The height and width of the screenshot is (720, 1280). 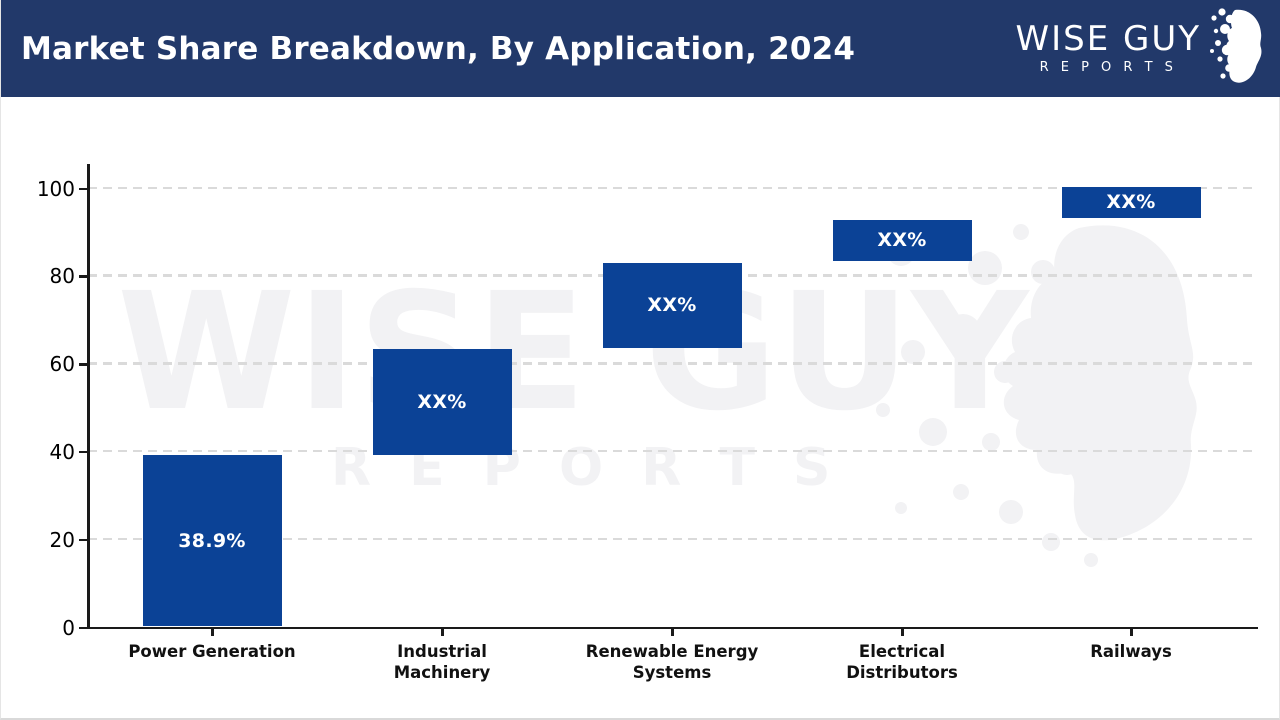 What do you see at coordinates (902, 661) in the screenshot?
I see `x-category-label: Electrical Distributors` at bounding box center [902, 661].